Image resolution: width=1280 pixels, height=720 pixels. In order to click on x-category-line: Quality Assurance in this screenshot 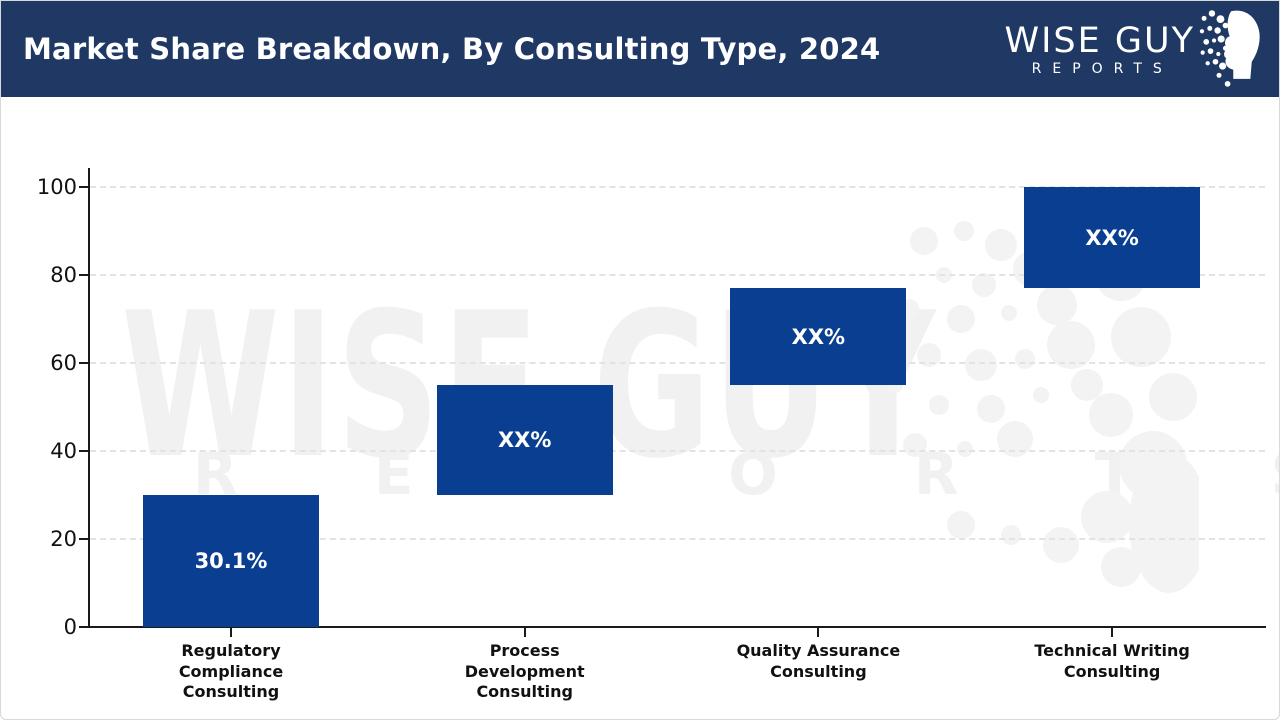, I will do `click(818, 650)`.